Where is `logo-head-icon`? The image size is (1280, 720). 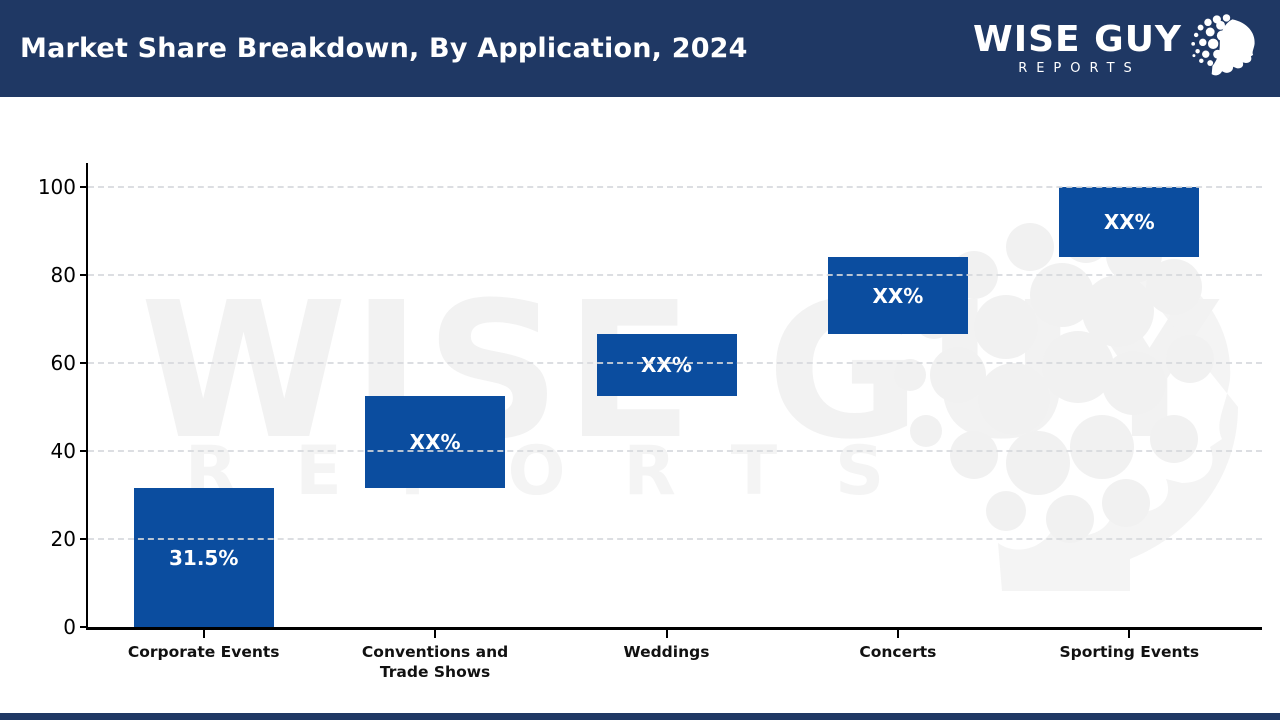
logo-head-icon is located at coordinates (1223, 44).